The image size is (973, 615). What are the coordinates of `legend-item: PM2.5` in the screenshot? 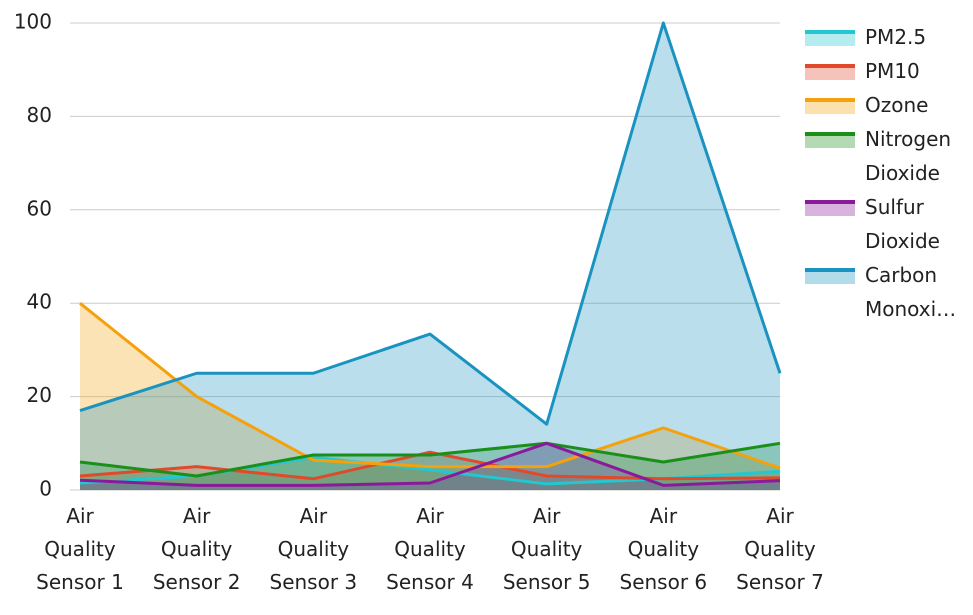 It's located at (889, 37).